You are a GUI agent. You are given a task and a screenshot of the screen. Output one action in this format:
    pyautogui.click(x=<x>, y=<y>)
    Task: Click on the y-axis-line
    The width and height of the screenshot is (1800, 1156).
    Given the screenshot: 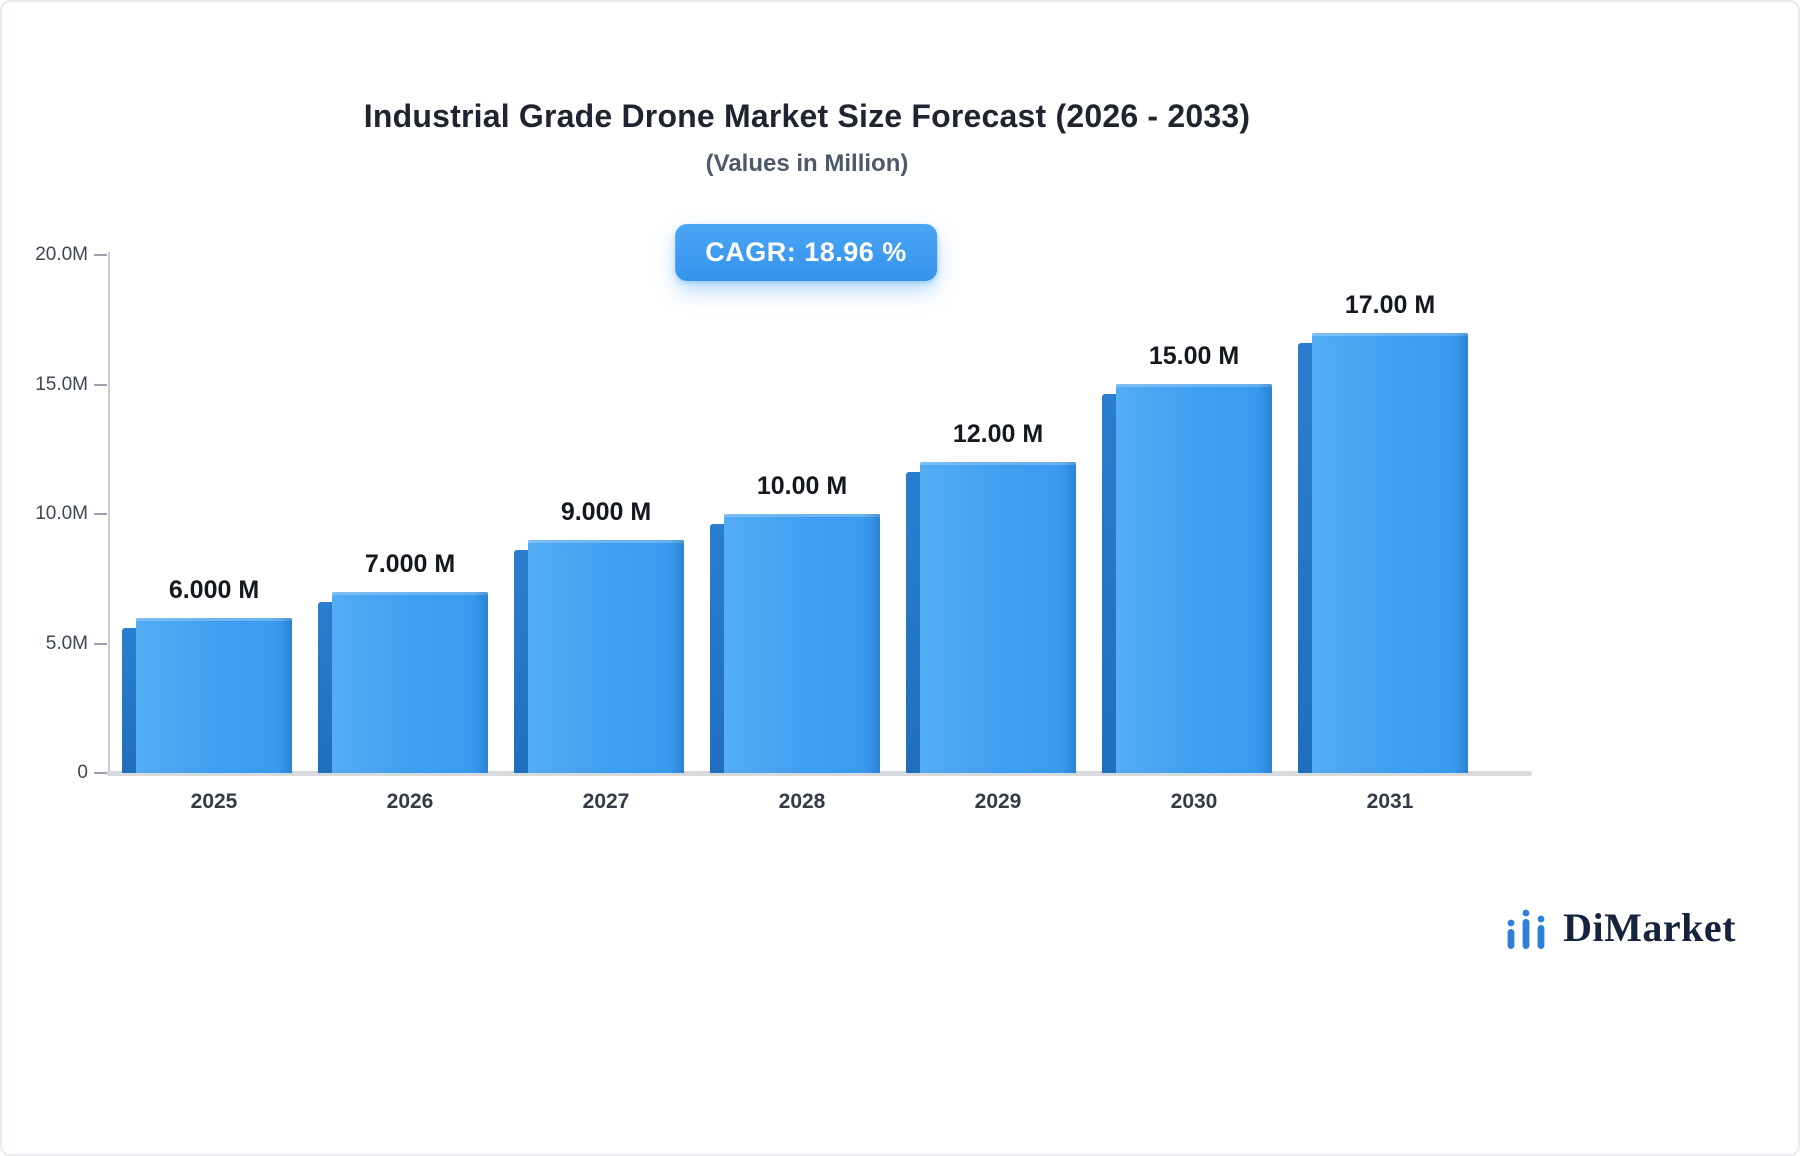 What is the action you would take?
    pyautogui.click(x=109, y=513)
    